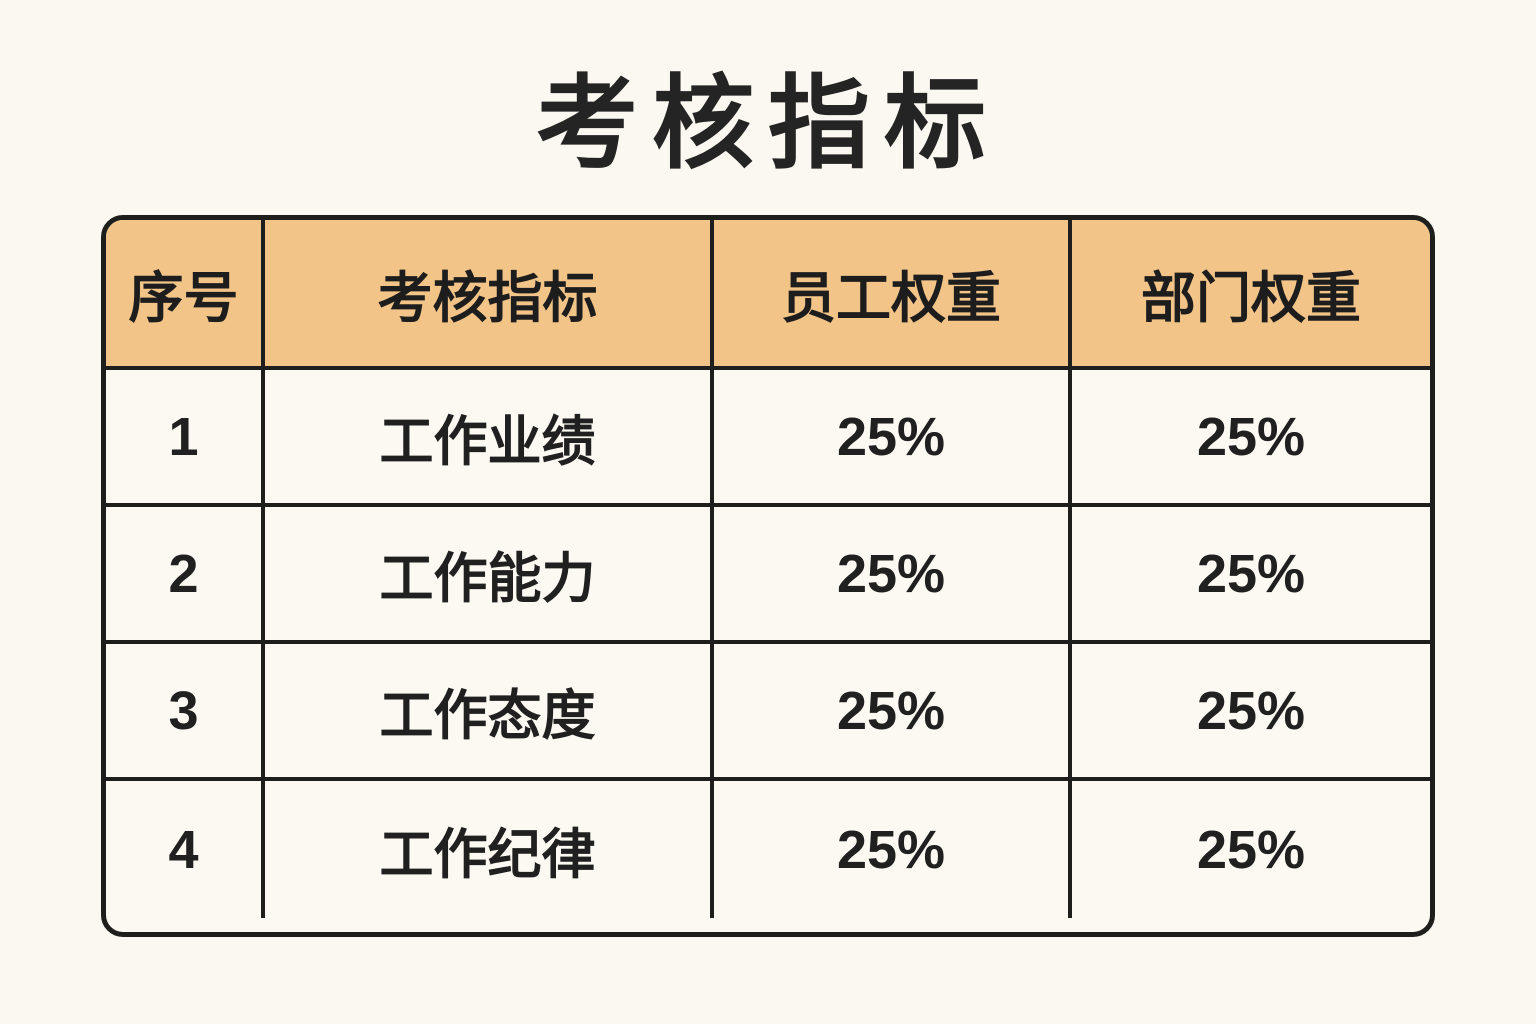 The image size is (1536, 1024). I want to click on table-row: 3 工作态度 25% 25%, so click(768, 712).